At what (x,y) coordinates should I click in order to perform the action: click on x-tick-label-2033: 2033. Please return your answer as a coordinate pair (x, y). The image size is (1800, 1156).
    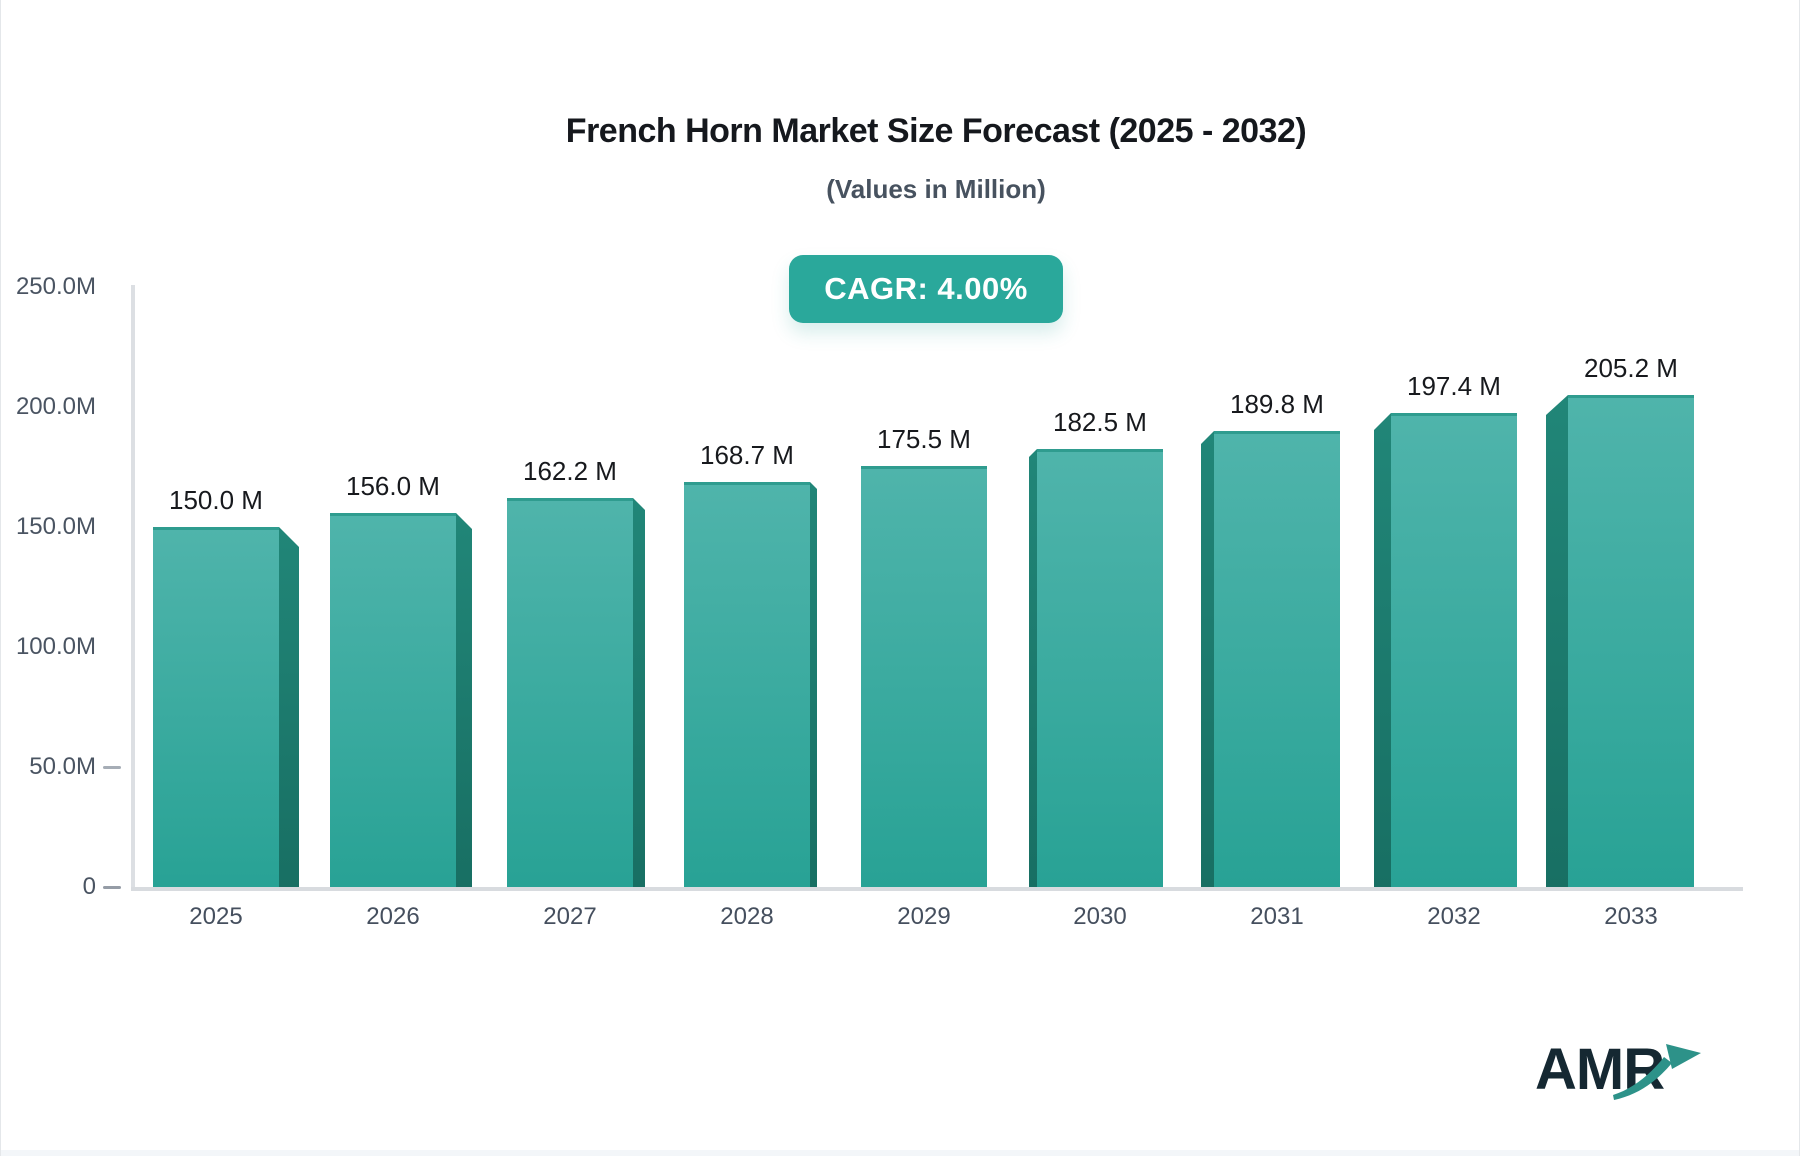
    Looking at the image, I should click on (1631, 916).